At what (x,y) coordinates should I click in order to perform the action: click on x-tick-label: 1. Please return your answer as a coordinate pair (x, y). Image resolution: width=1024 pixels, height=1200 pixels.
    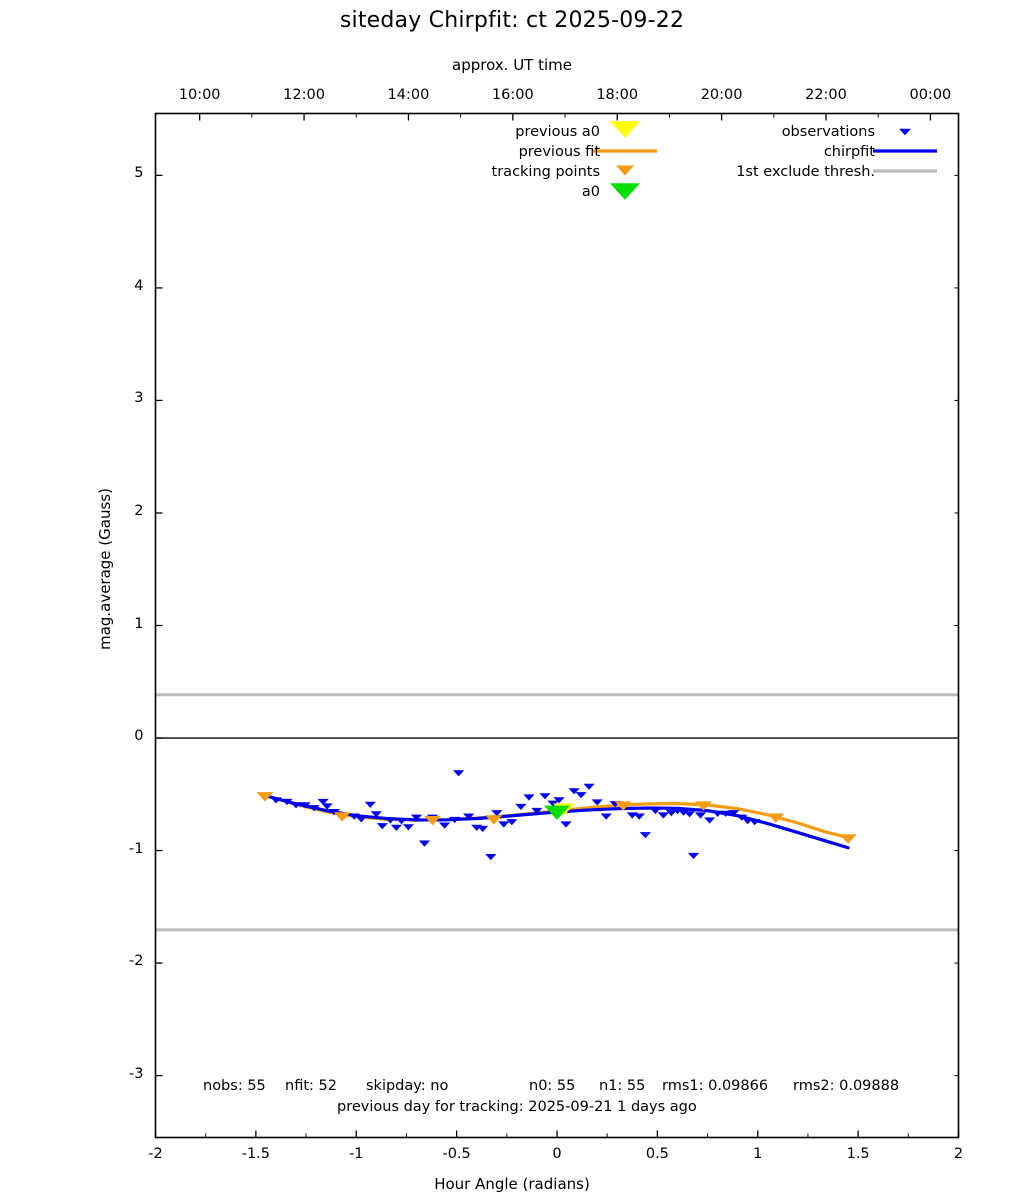
    Looking at the image, I should click on (758, 1153).